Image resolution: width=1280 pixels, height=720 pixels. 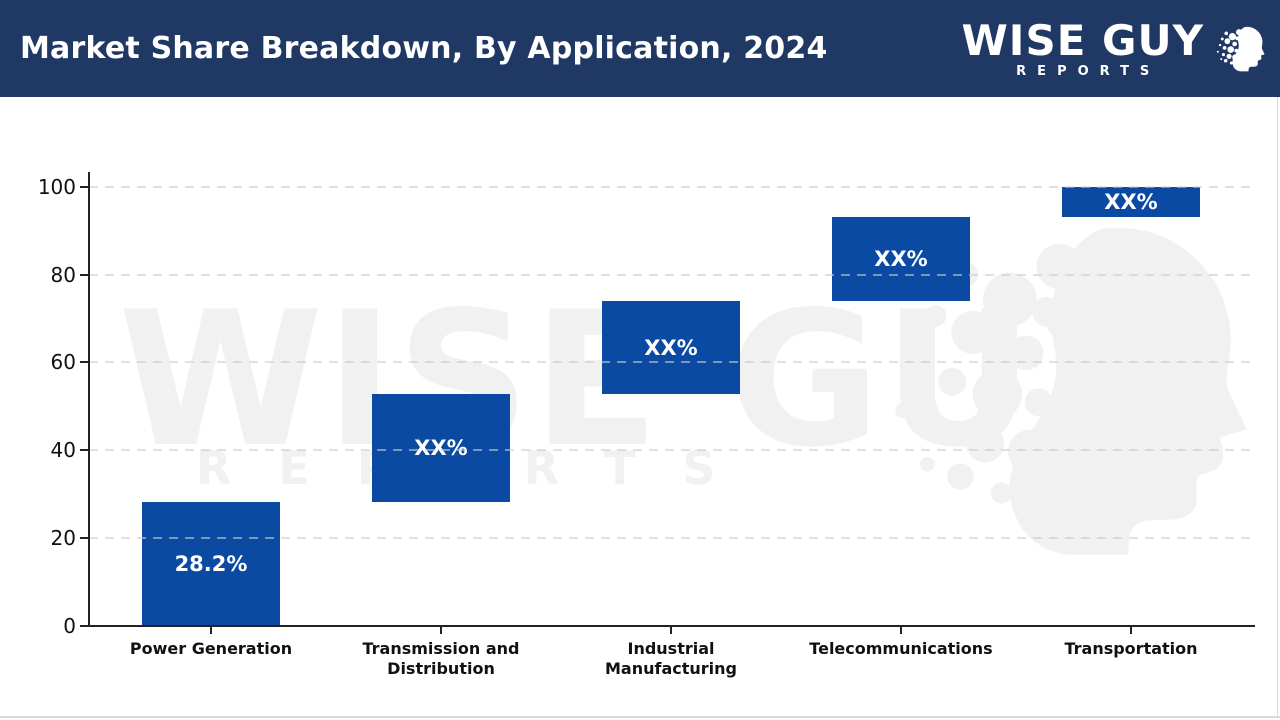 What do you see at coordinates (640, 717) in the screenshot?
I see `bottom-edge-line` at bounding box center [640, 717].